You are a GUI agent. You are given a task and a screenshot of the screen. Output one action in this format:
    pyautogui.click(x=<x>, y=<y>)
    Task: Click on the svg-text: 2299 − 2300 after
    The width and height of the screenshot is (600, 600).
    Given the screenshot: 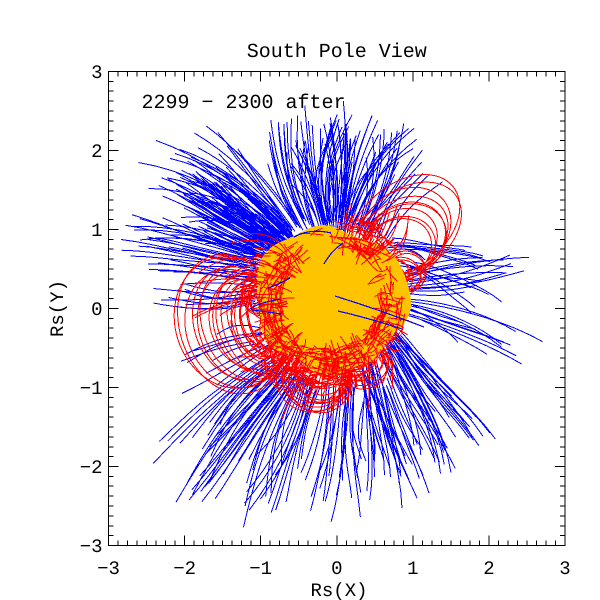 What is the action you would take?
    pyautogui.click(x=244, y=103)
    